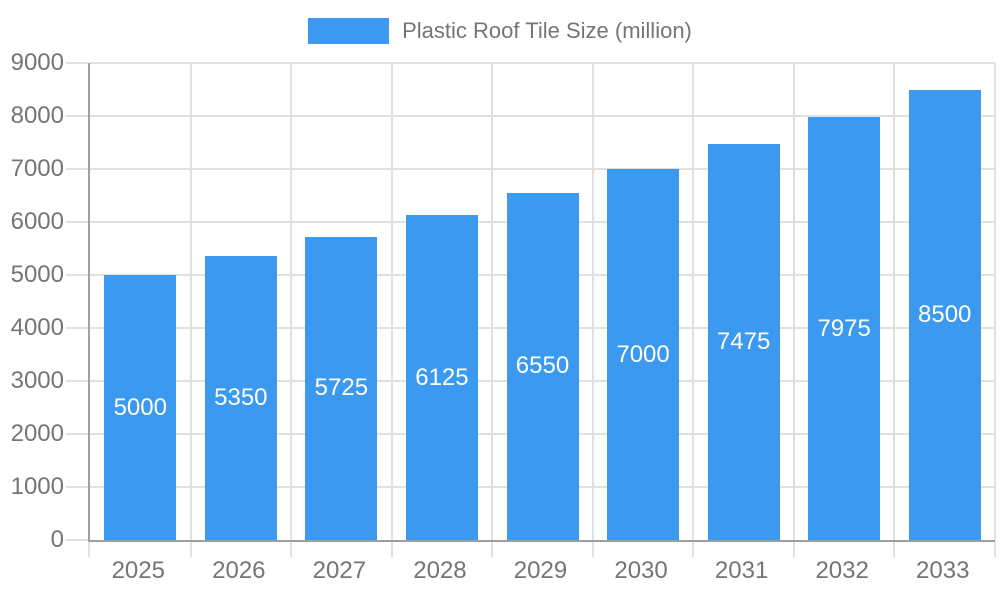  I want to click on bar-value-label: 5350, so click(241, 398).